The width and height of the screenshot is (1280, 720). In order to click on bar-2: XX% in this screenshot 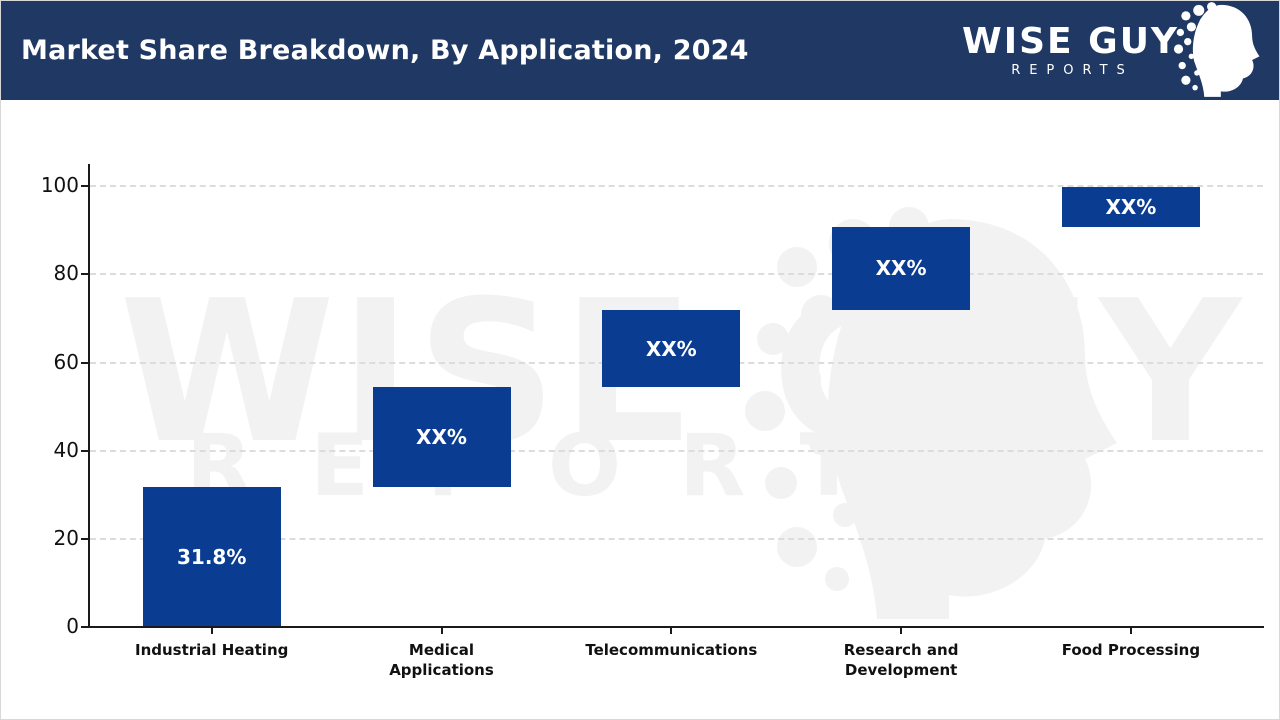, I will do `click(441, 437)`.